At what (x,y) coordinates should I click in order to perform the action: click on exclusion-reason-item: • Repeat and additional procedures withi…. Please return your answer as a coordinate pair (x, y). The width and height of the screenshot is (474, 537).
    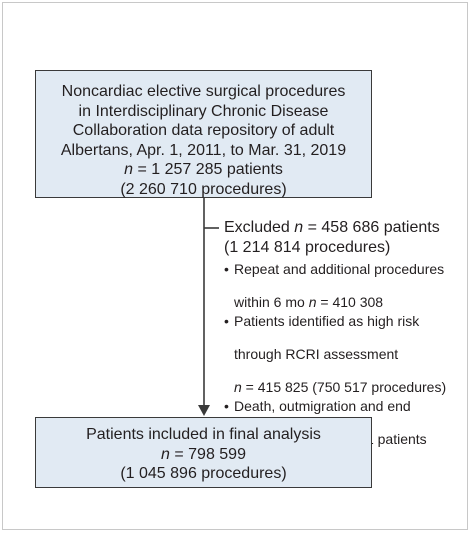
    Looking at the image, I should click on (346, 286).